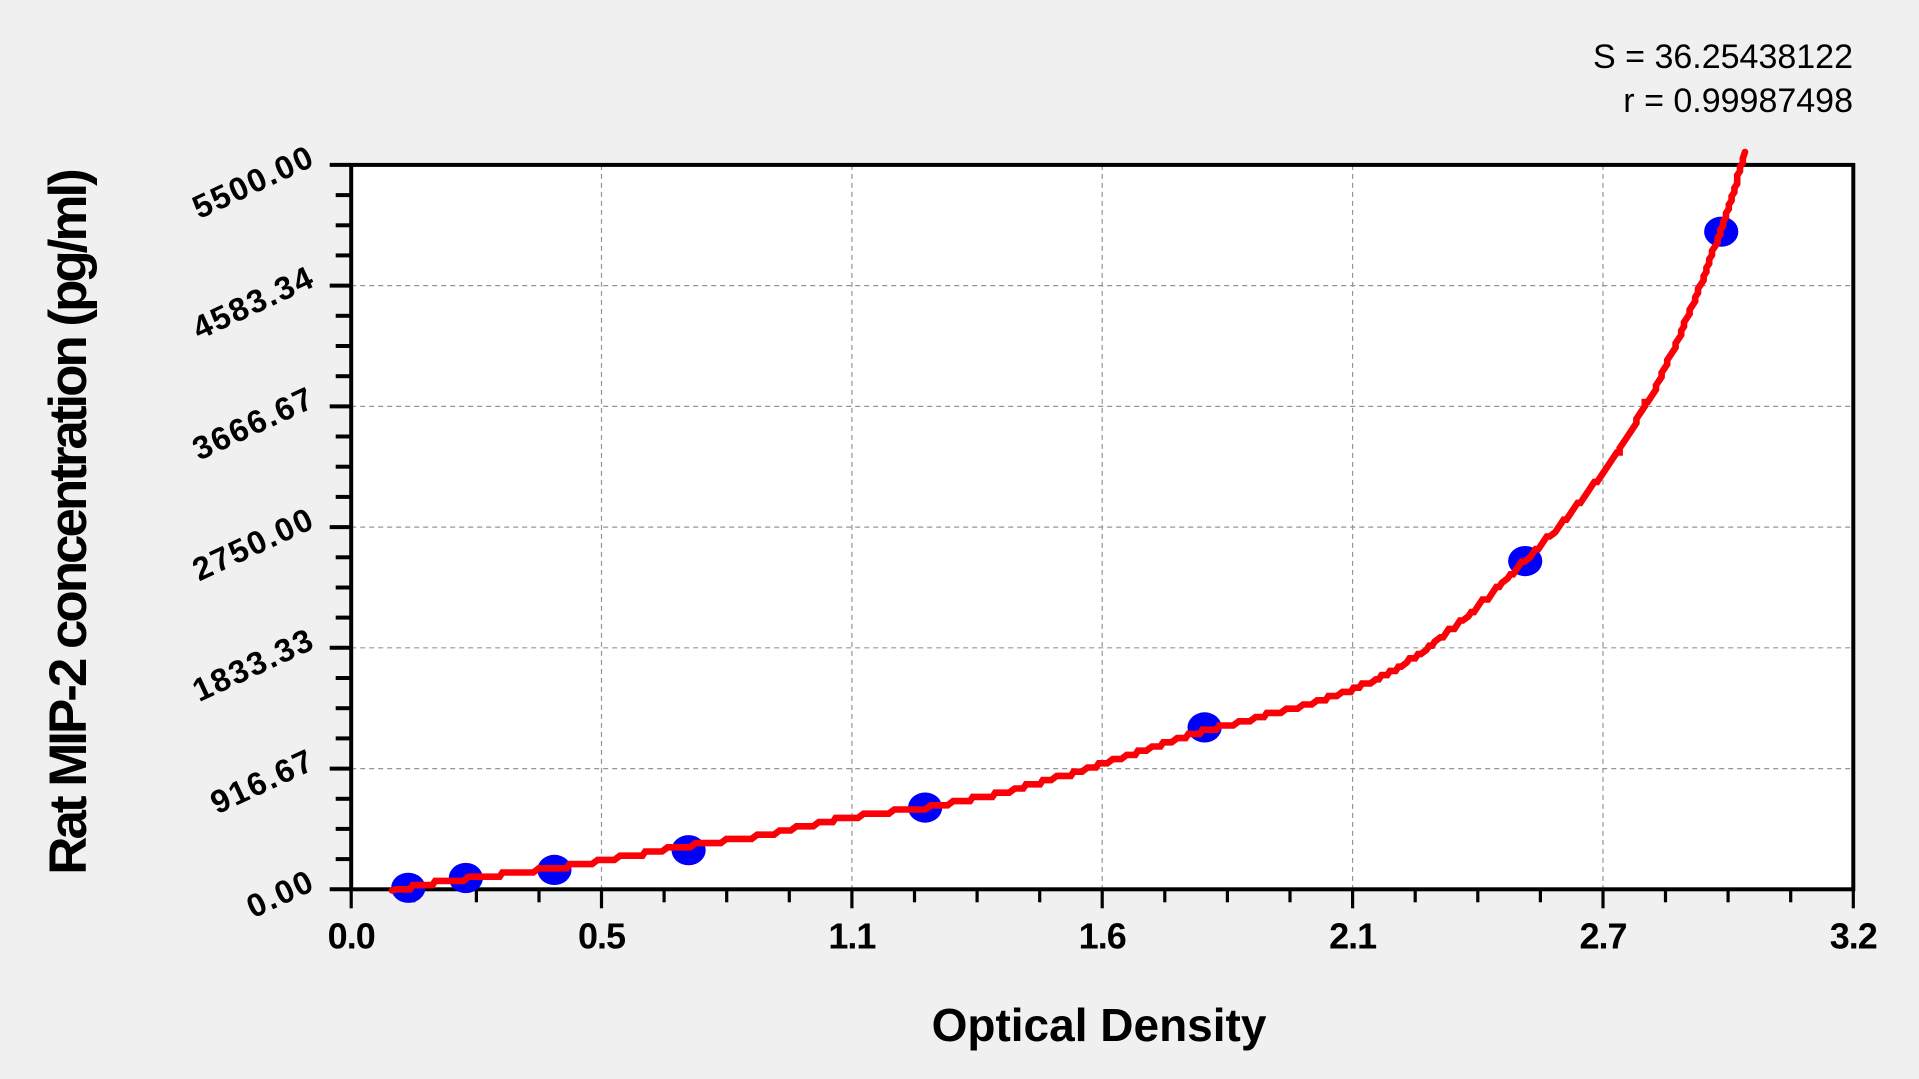 This screenshot has height=1079, width=1919. I want to click on svg-text: 0.0, so click(351, 936).